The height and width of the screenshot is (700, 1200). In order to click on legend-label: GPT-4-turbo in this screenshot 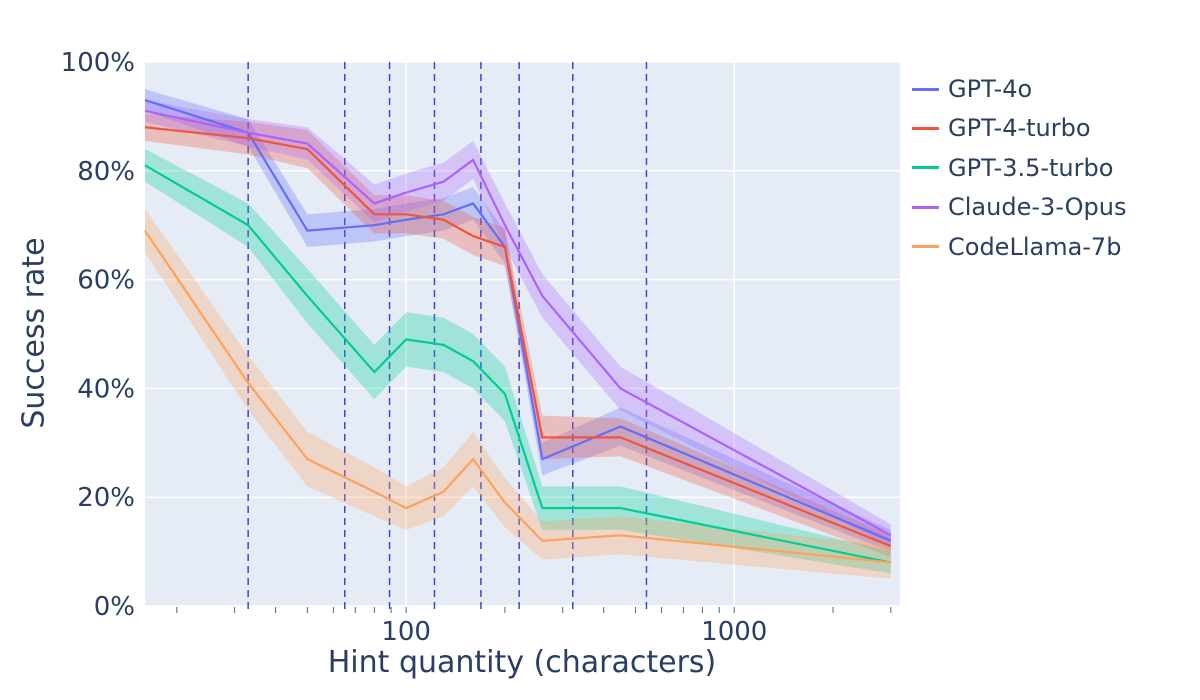, I will do `click(1019, 128)`.